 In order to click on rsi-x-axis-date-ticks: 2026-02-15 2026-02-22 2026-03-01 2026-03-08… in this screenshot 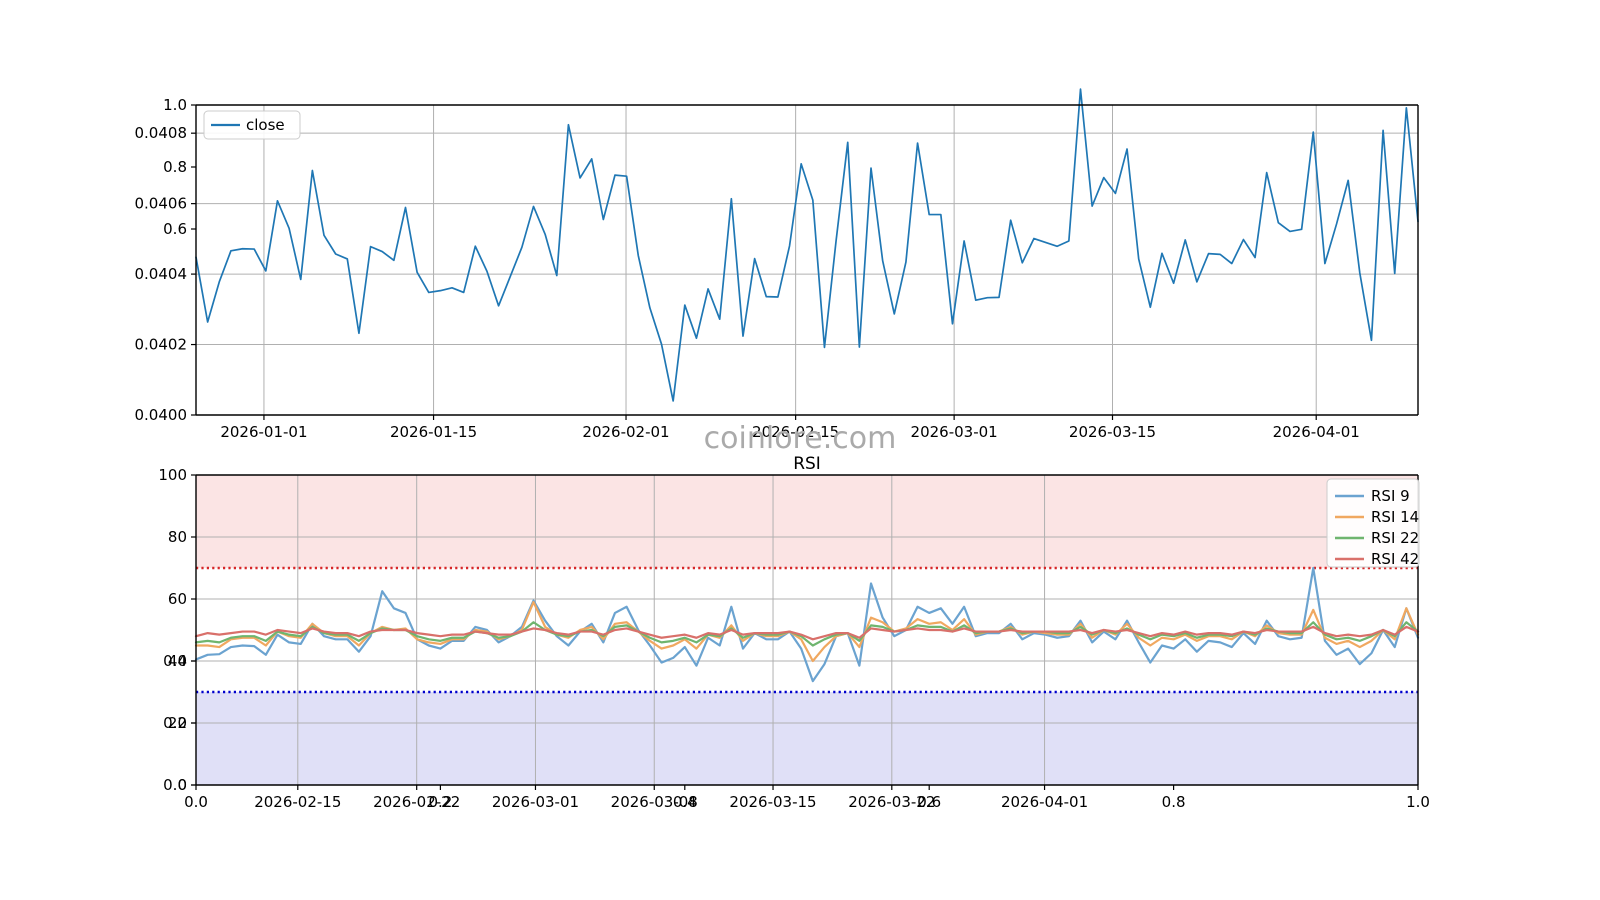, I will do `click(671, 798)`.